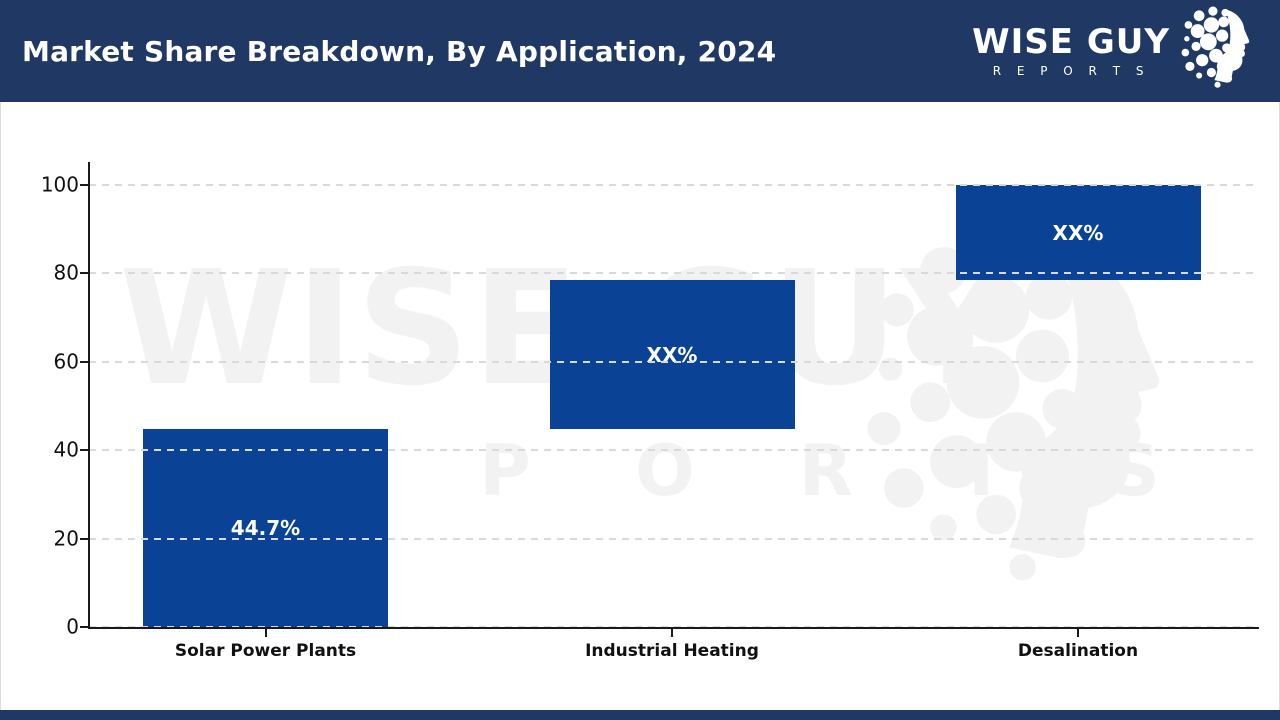  I want to click on footer-bar, so click(640, 715).